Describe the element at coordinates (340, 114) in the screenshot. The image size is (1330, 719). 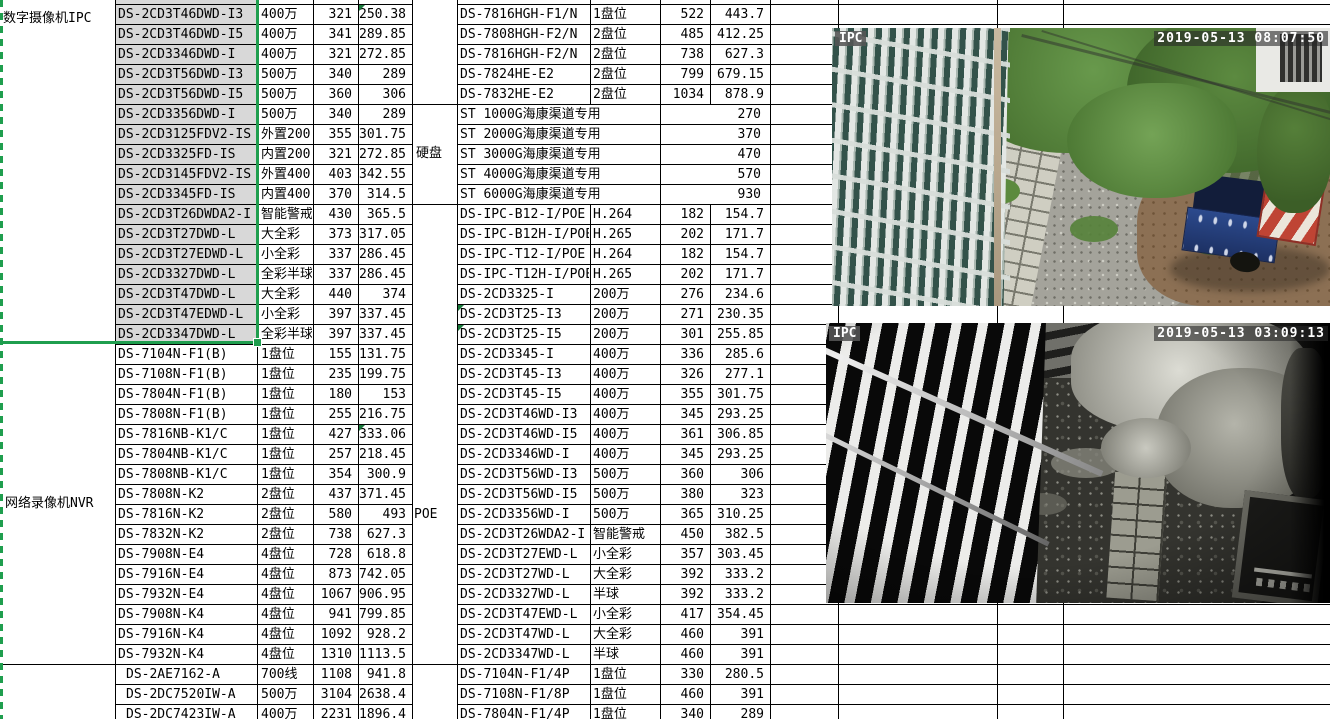
I see `cell-price-dealer: 340` at that location.